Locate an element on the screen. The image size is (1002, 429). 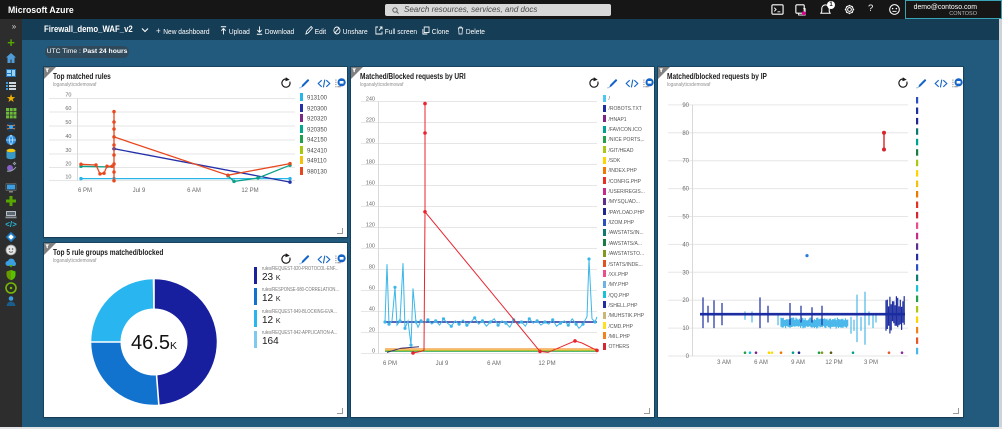
svg-text: 180 is located at coordinates (370, 163).